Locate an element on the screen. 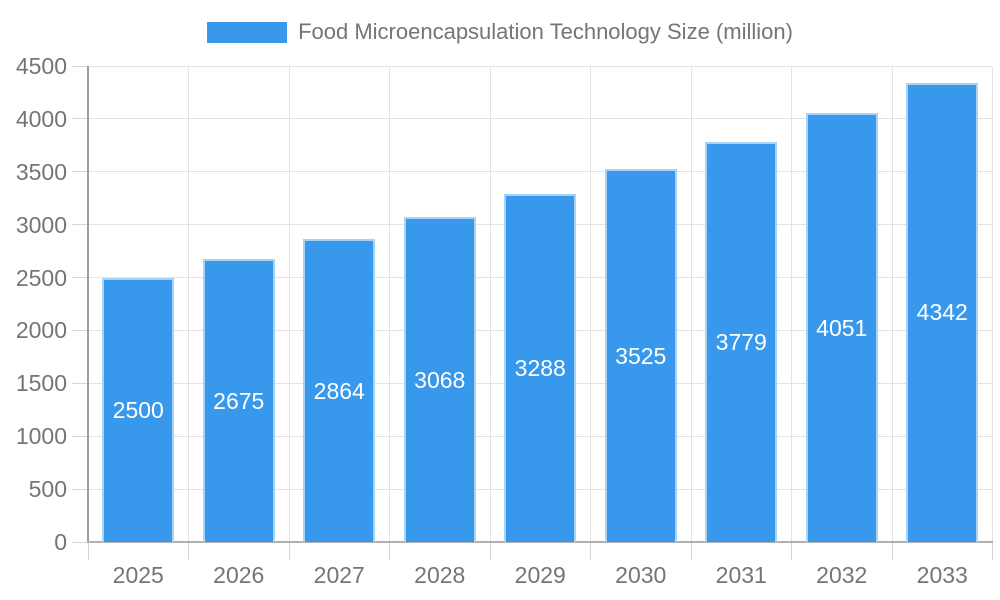  bar-2027 is located at coordinates (339, 390).